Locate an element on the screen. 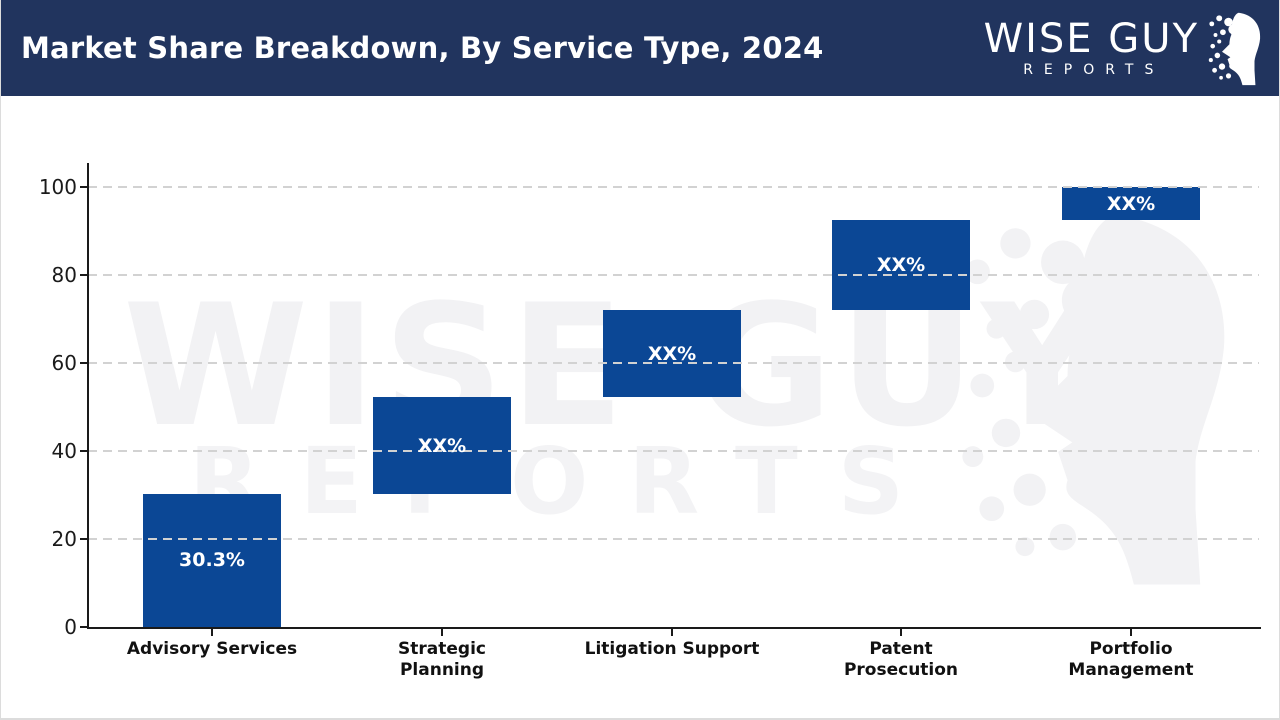 The image size is (1280, 720). logo-subtext: REPORTS is located at coordinates (1094, 70).